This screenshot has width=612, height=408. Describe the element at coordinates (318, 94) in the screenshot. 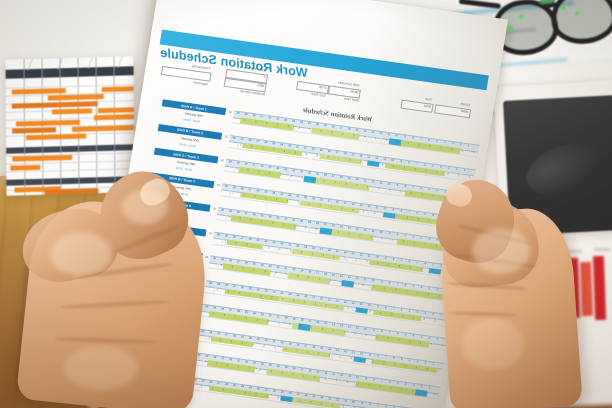

I see `field-label-end-time: End Time` at that location.